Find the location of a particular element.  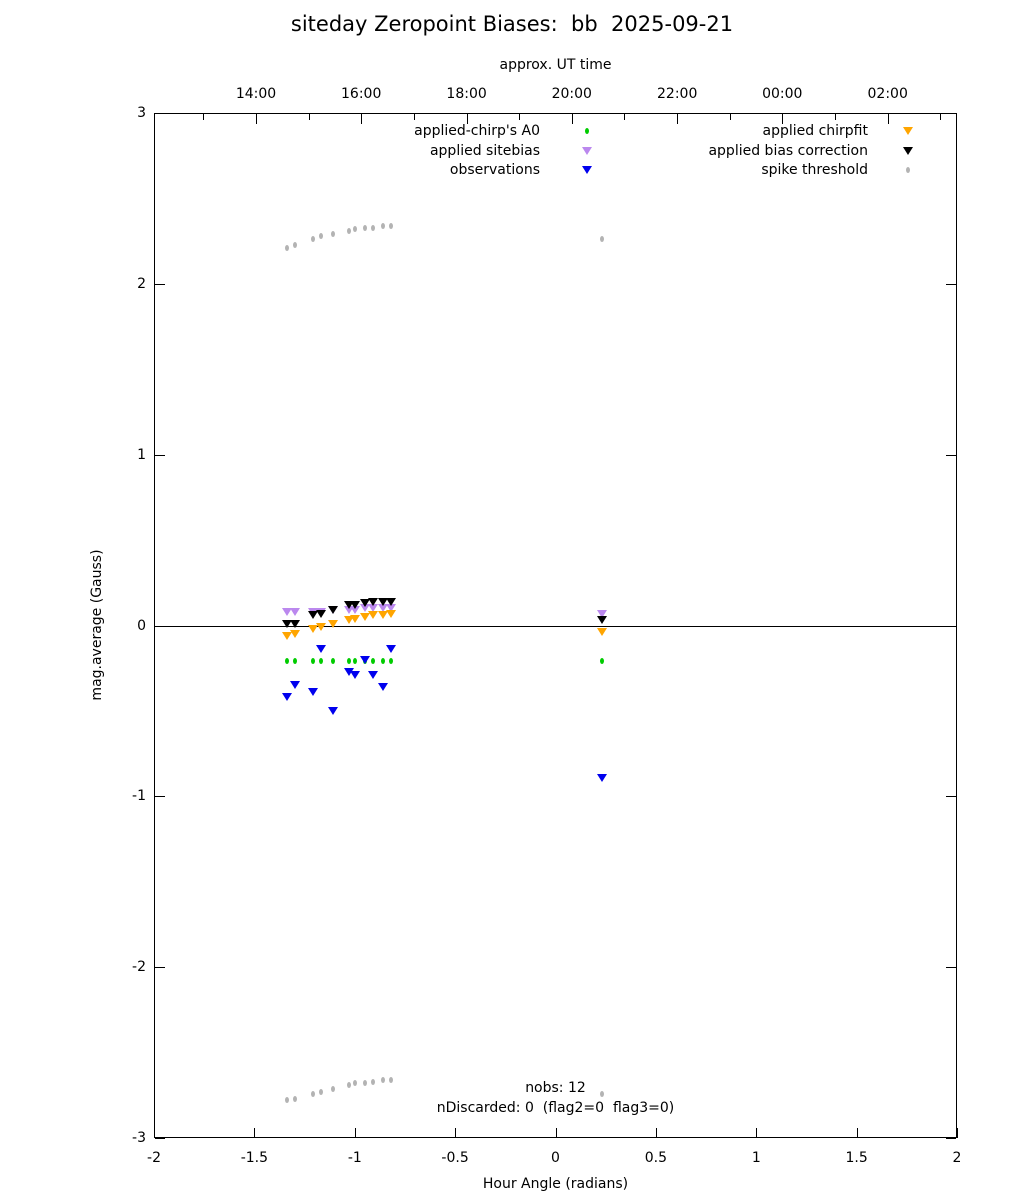

ndiscarded-text: nDiscarded: 0 (flag2=0 flag3=0) is located at coordinates (555, 1108).